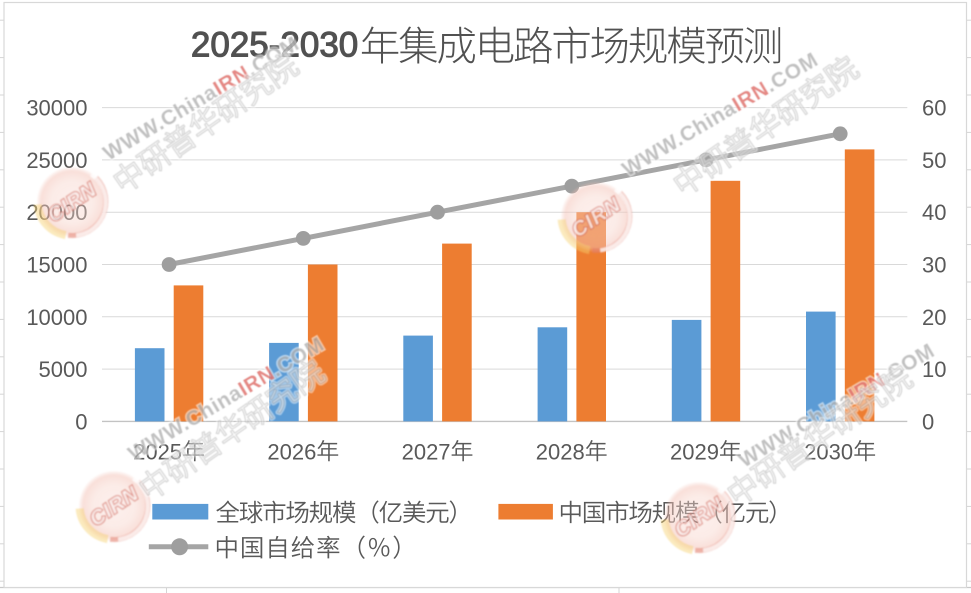 The width and height of the screenshot is (971, 593). I want to click on svg-text: 15000, so click(56, 265).